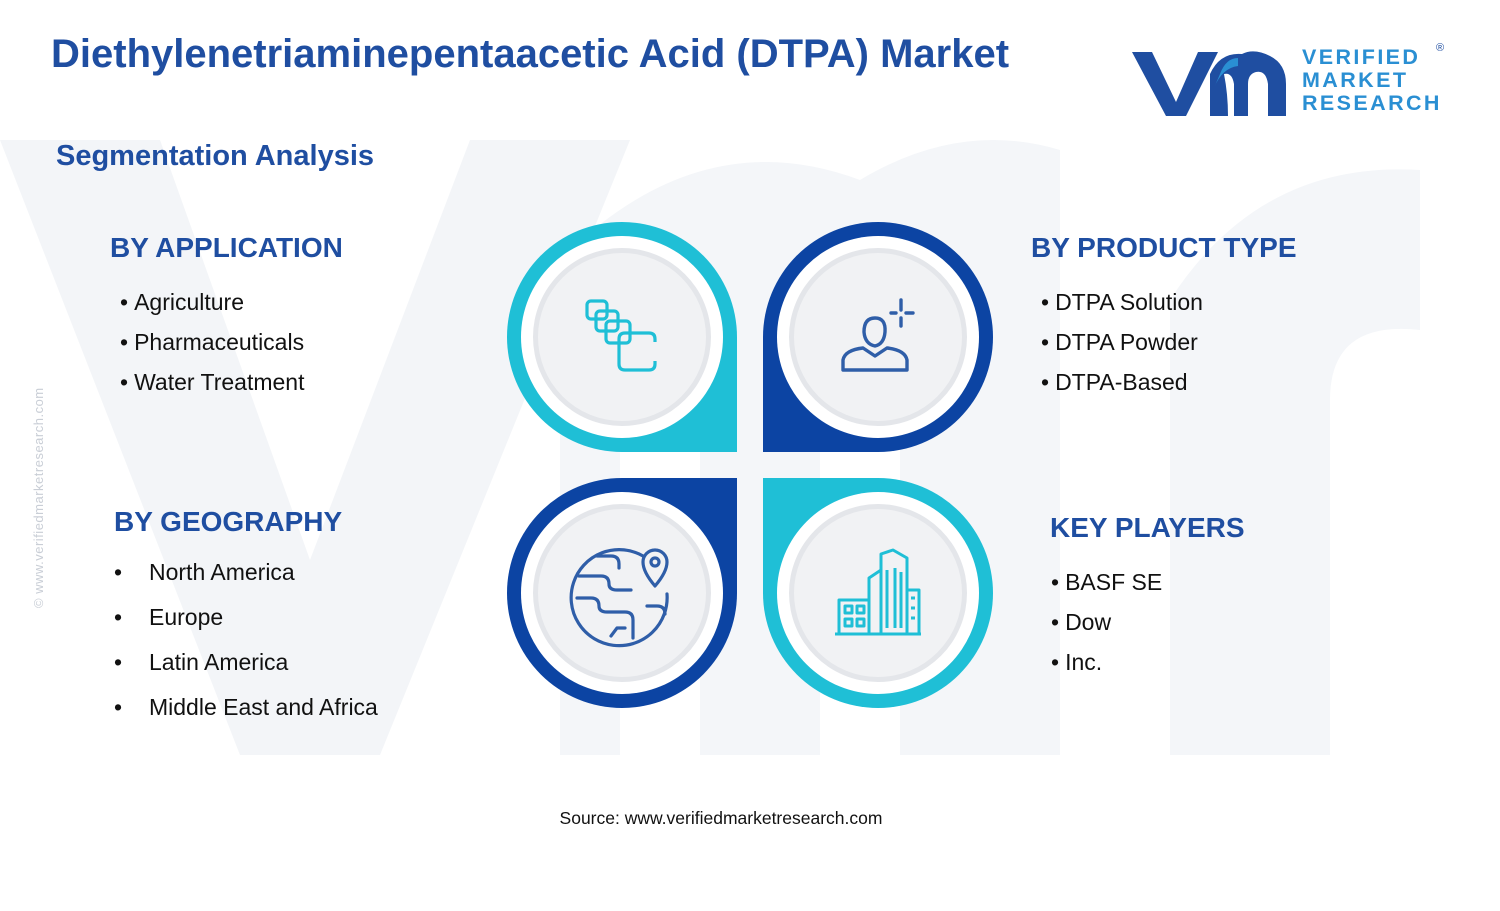 This screenshot has height=911, width=1500. Describe the element at coordinates (246, 670) in the screenshot. I see `list-item: Latin America` at that location.